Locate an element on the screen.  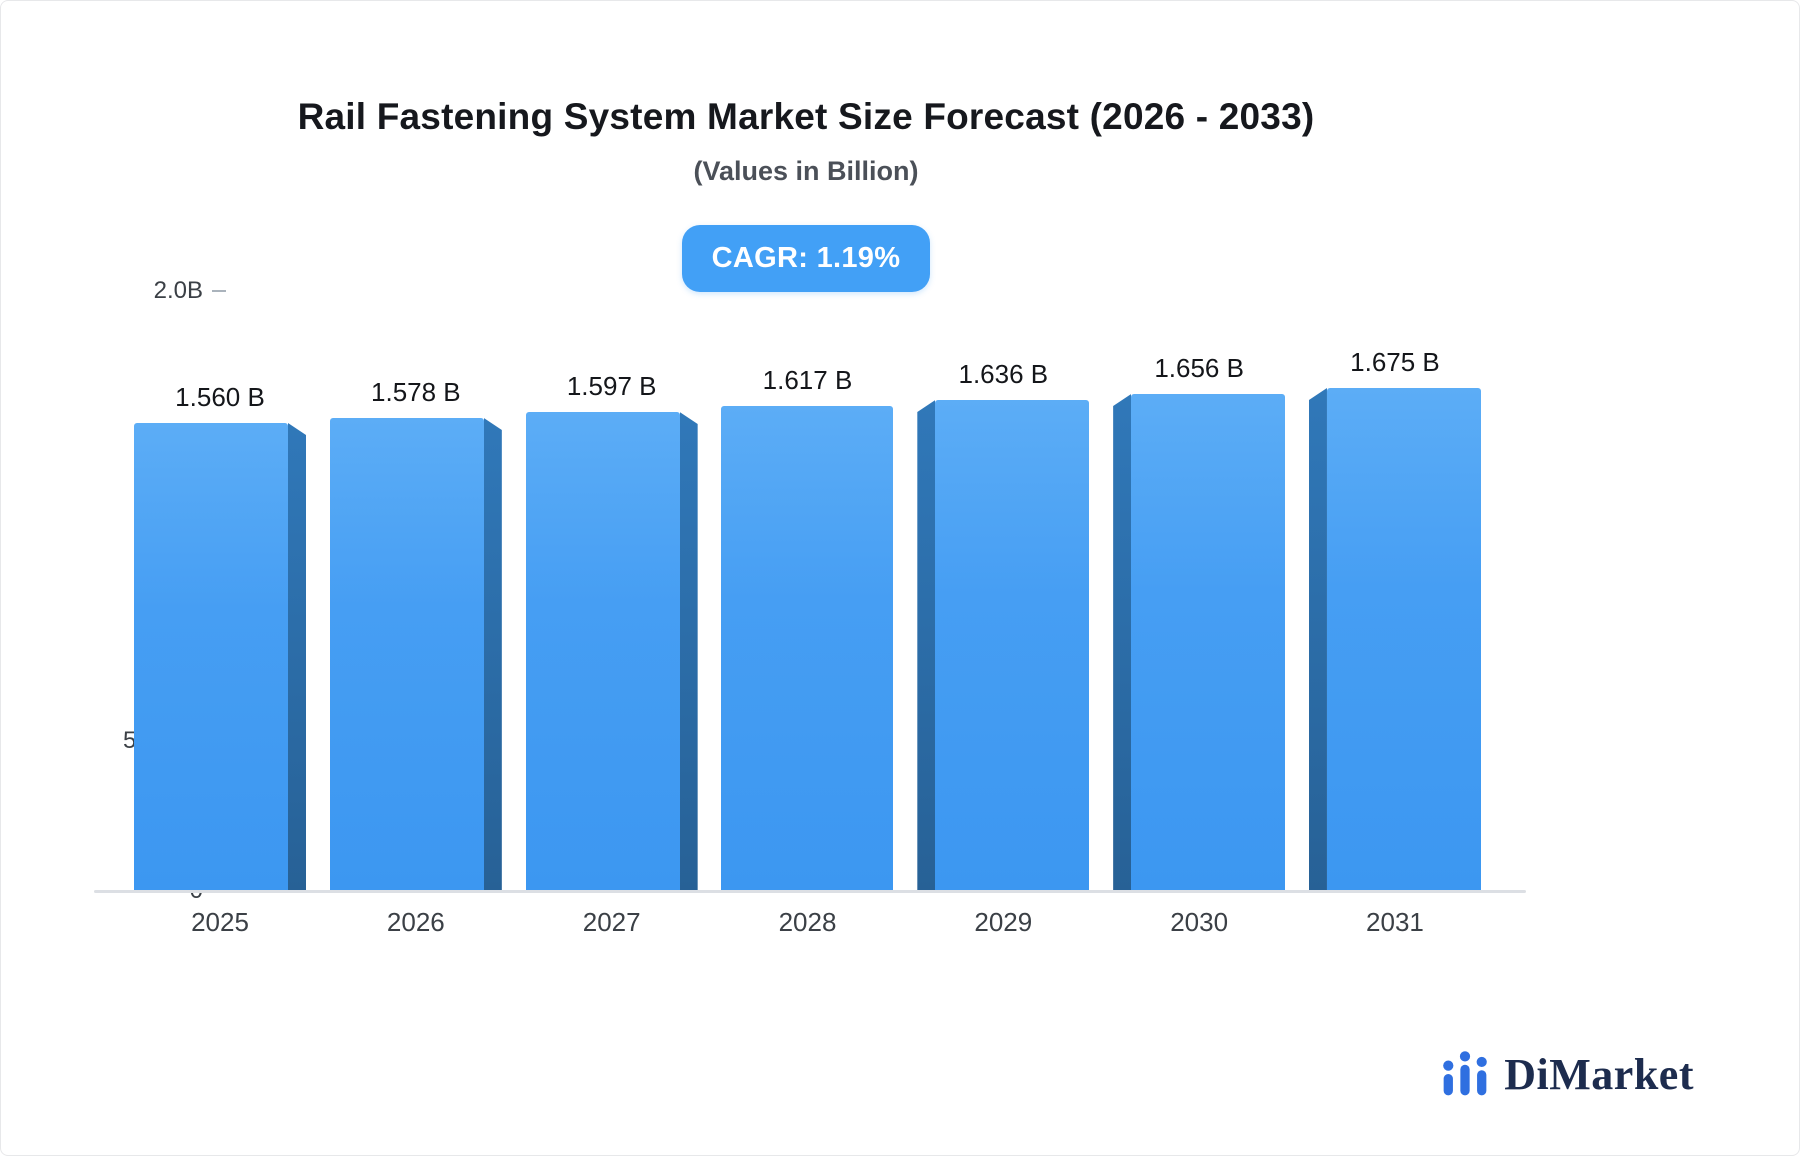
bar-2025: 1.560 B 2025 is located at coordinates (220, 659).